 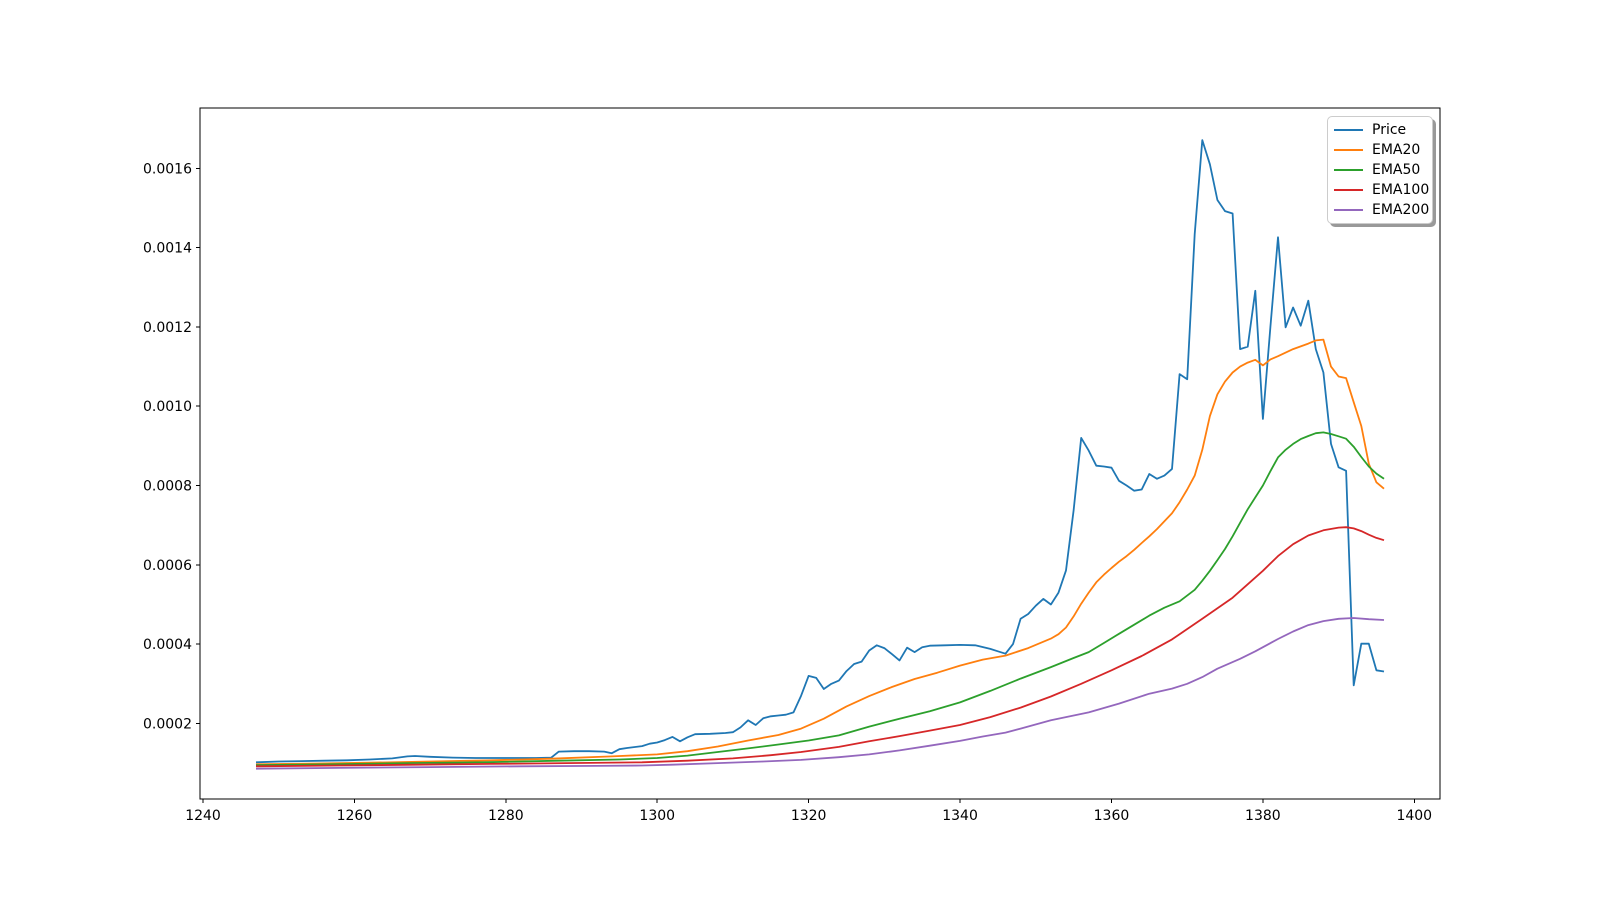 What do you see at coordinates (1401, 210) in the screenshot?
I see `legend-label-ema200: EMA200` at bounding box center [1401, 210].